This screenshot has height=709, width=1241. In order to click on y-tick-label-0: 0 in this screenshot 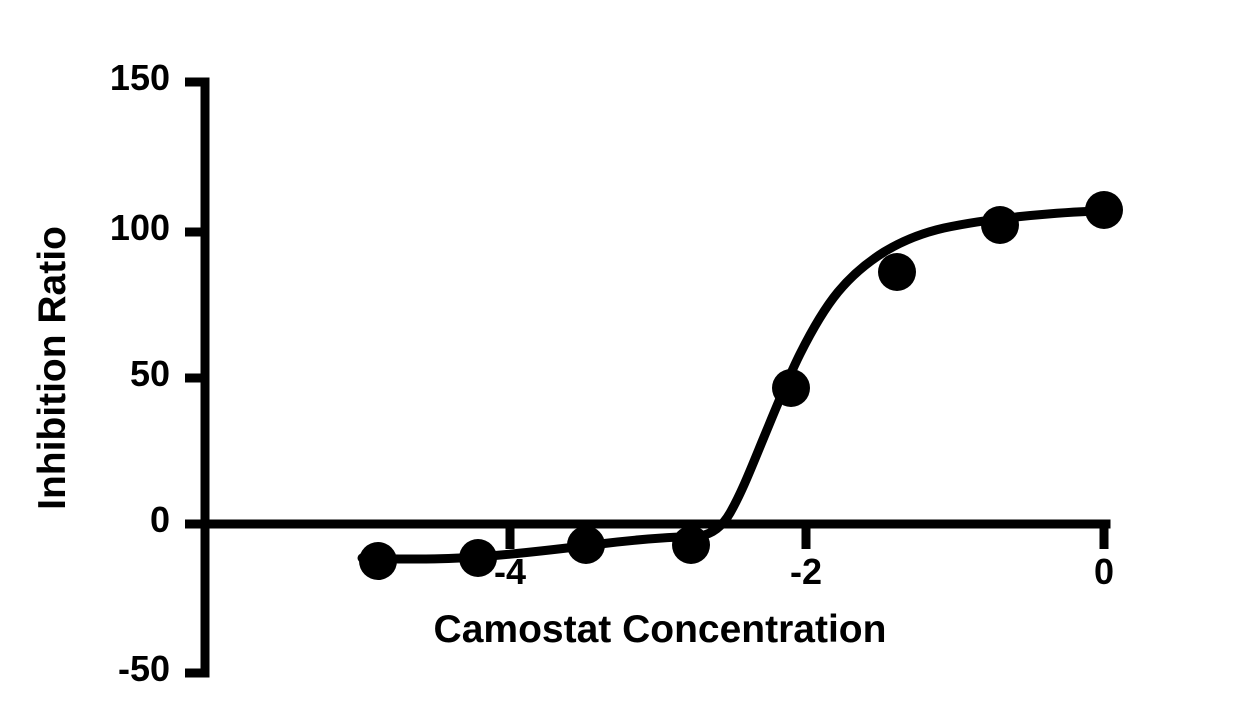, I will do `click(159, 519)`.